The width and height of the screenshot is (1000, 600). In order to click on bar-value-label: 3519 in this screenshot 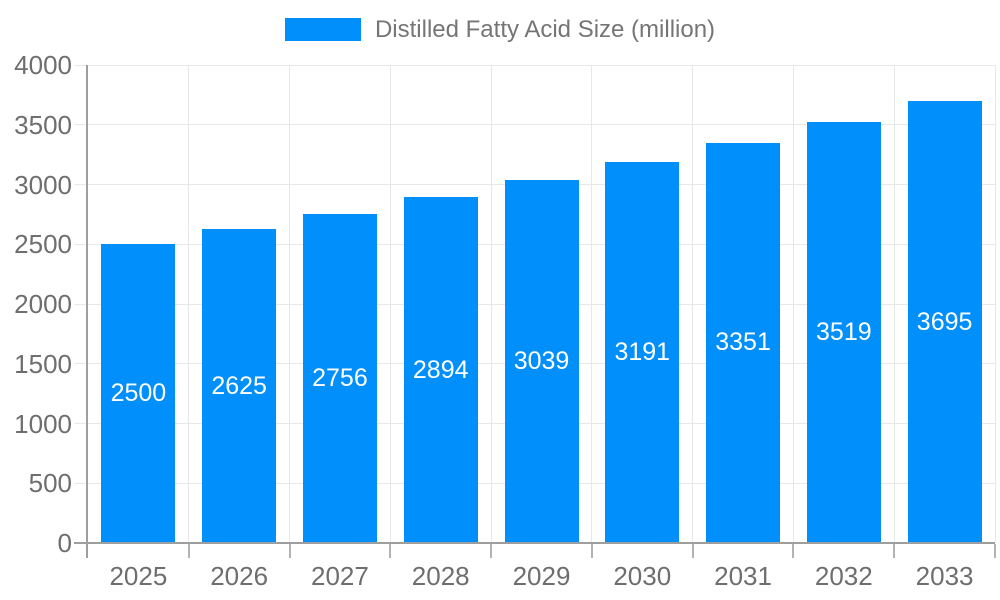, I will do `click(844, 332)`.